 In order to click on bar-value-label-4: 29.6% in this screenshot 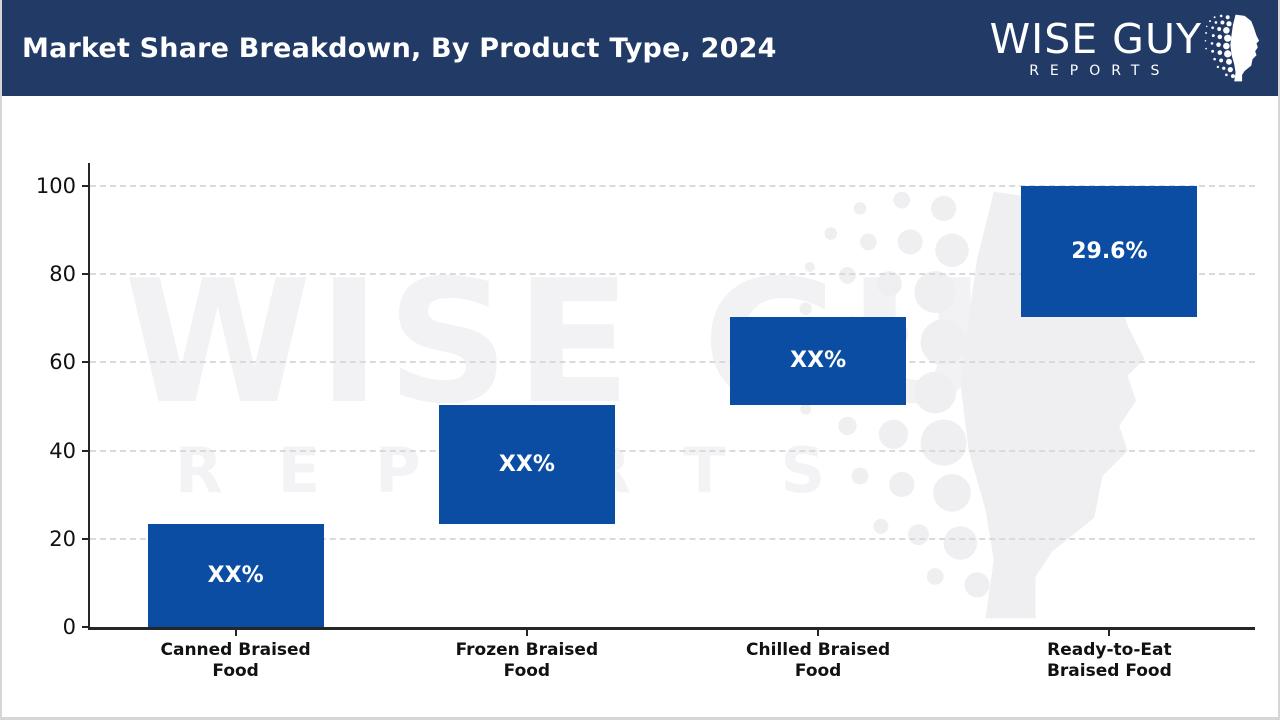, I will do `click(1109, 251)`.